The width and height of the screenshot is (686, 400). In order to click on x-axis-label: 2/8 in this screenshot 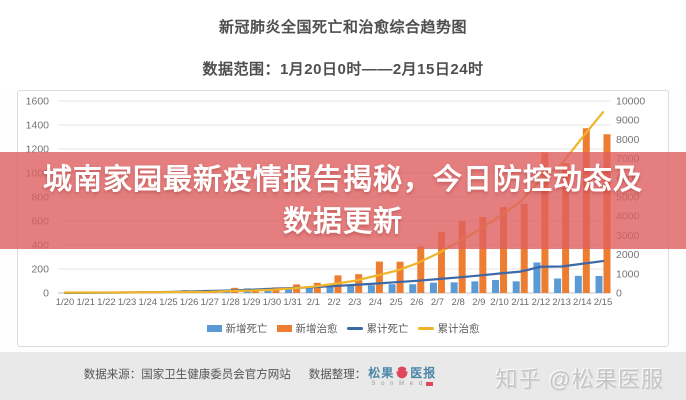, I will do `click(458, 302)`.